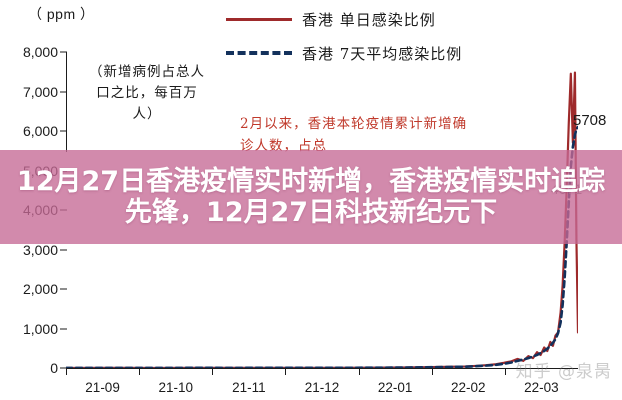 The image size is (622, 400). I want to click on x-axis-tick-label: 21-09, so click(102, 387).